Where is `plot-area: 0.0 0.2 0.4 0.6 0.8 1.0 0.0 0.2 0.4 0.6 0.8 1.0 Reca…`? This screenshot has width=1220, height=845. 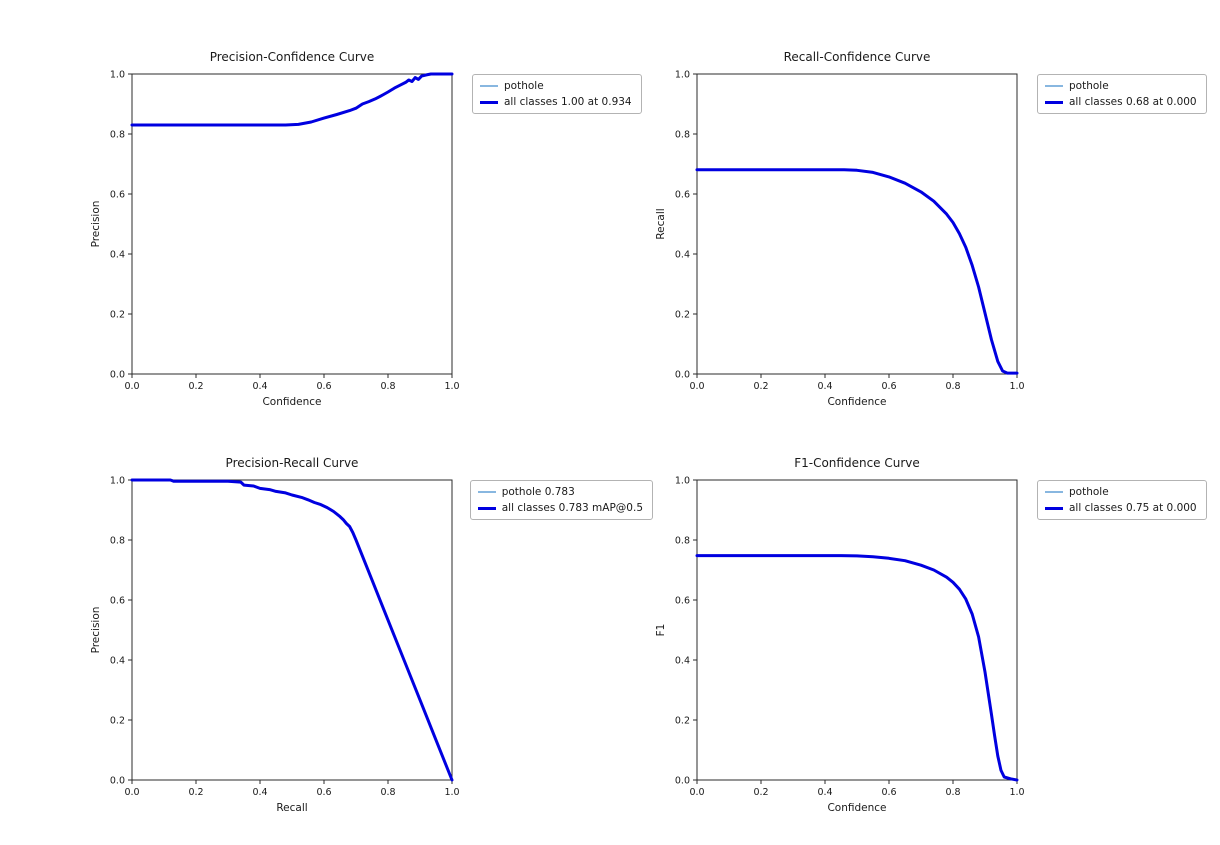 plot-area: 0.0 0.2 0.4 0.6 0.8 1.0 0.0 0.2 0.4 0.6 0.8 1.0 Reca… is located at coordinates (275, 645).